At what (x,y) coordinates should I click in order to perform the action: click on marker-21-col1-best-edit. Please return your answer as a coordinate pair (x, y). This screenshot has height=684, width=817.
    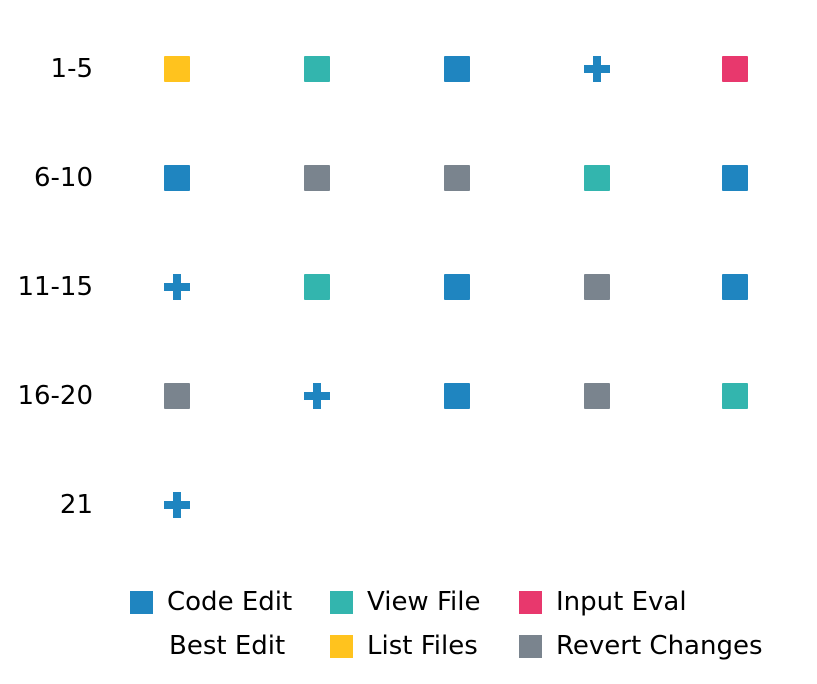
    Looking at the image, I should click on (177, 505).